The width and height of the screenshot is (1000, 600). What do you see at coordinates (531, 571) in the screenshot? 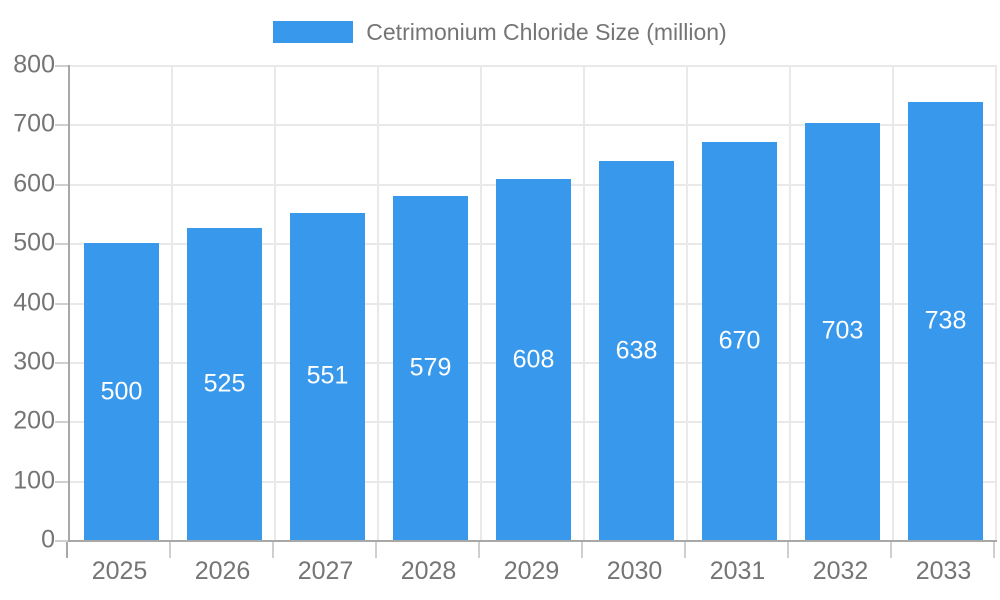
I see `x-axis-label: 2029` at bounding box center [531, 571].